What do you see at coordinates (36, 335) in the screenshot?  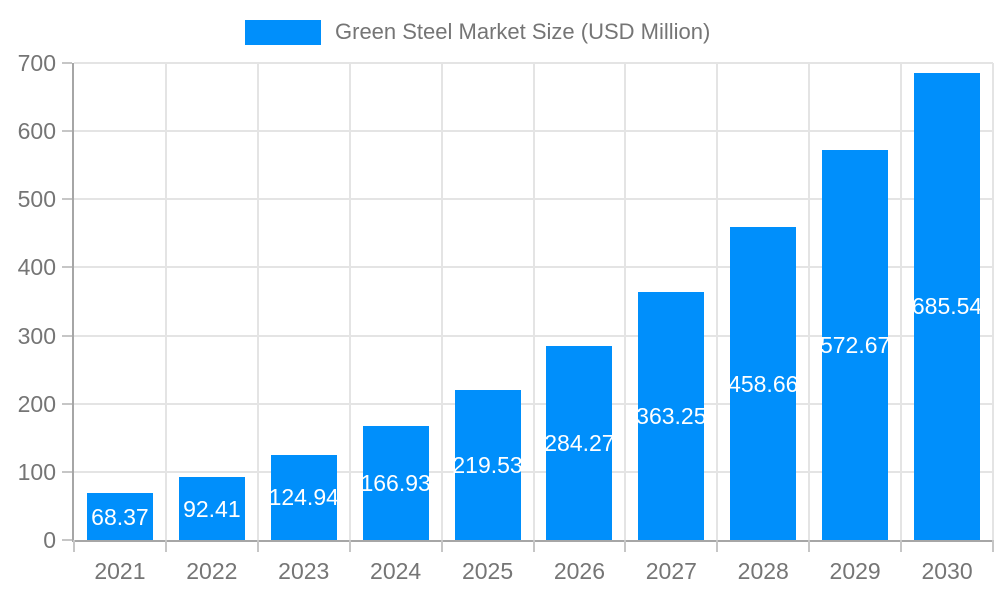 I see `y-axis-label: 300` at bounding box center [36, 335].